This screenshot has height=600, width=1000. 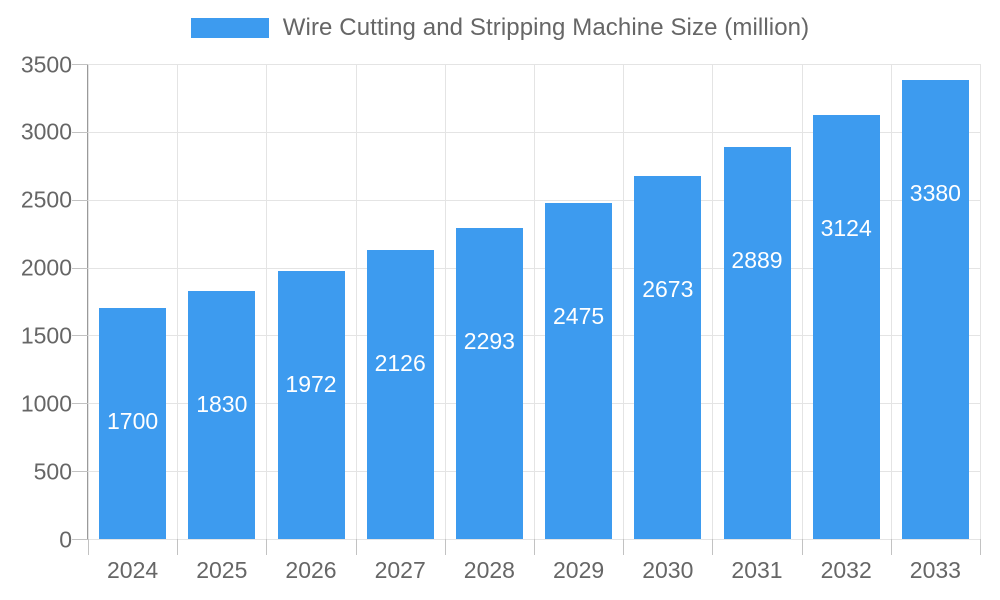 What do you see at coordinates (846, 228) in the screenshot?
I see `bar-value-label: 3124` at bounding box center [846, 228].